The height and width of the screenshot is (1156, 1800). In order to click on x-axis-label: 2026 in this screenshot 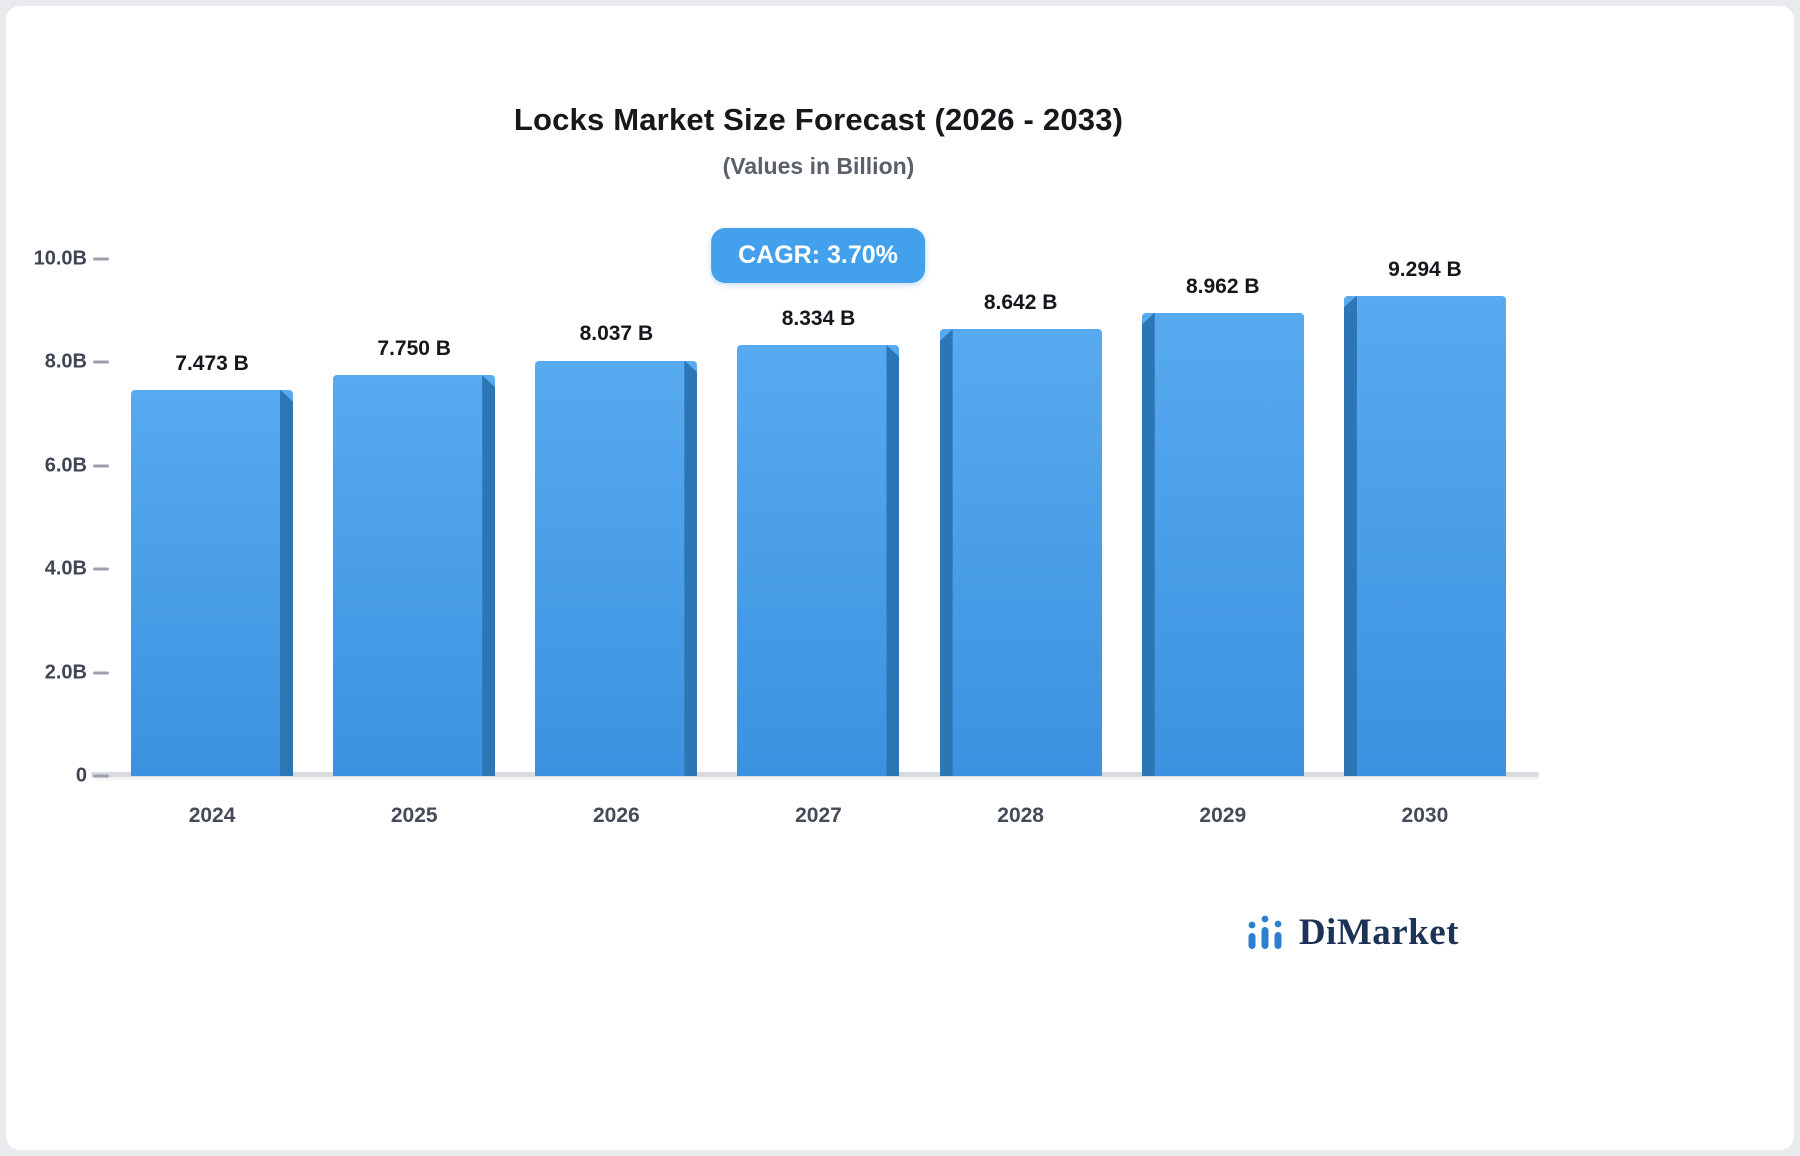, I will do `click(616, 815)`.